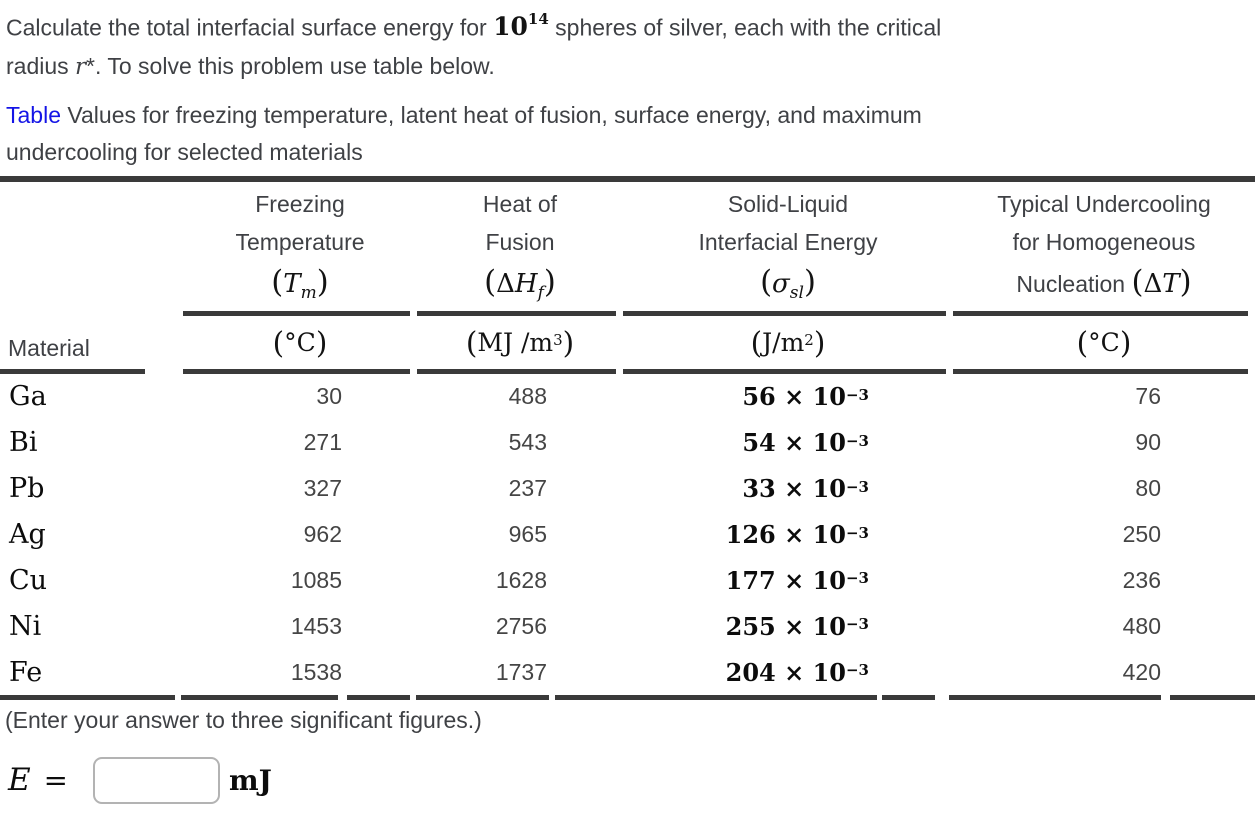 The height and width of the screenshot is (822, 1255). What do you see at coordinates (520, 342) in the screenshot?
I see `unit-heat-of-fusion: (MJ /m 3)` at bounding box center [520, 342].